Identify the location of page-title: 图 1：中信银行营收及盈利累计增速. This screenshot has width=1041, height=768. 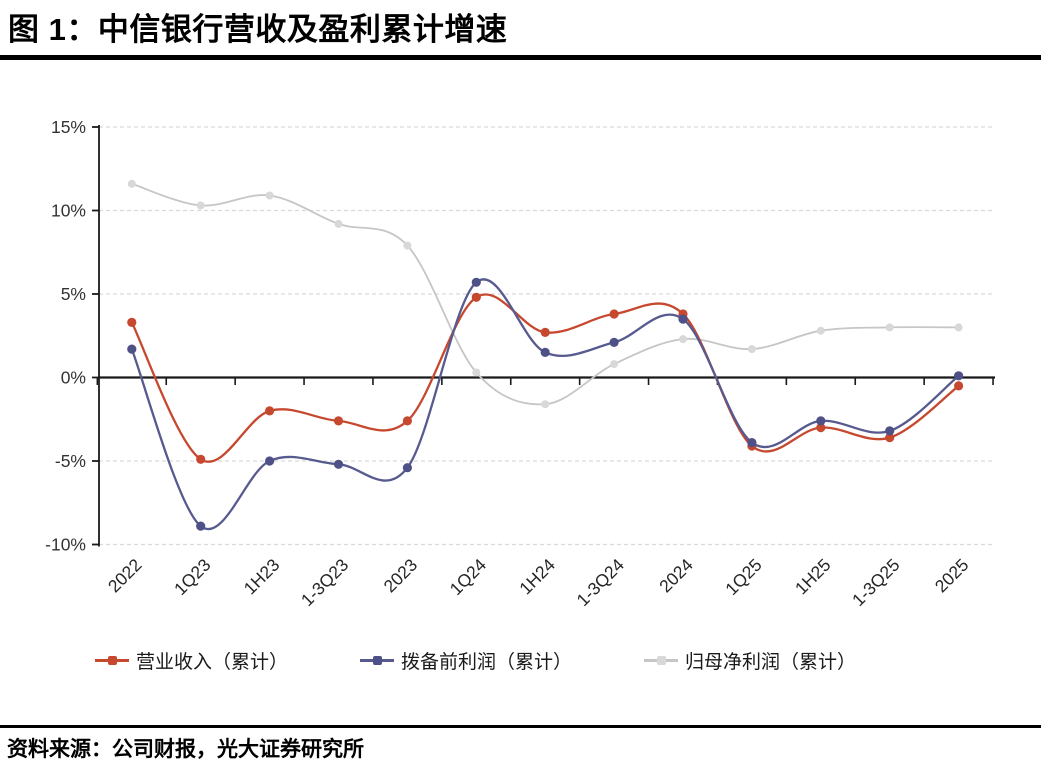
(258, 29).